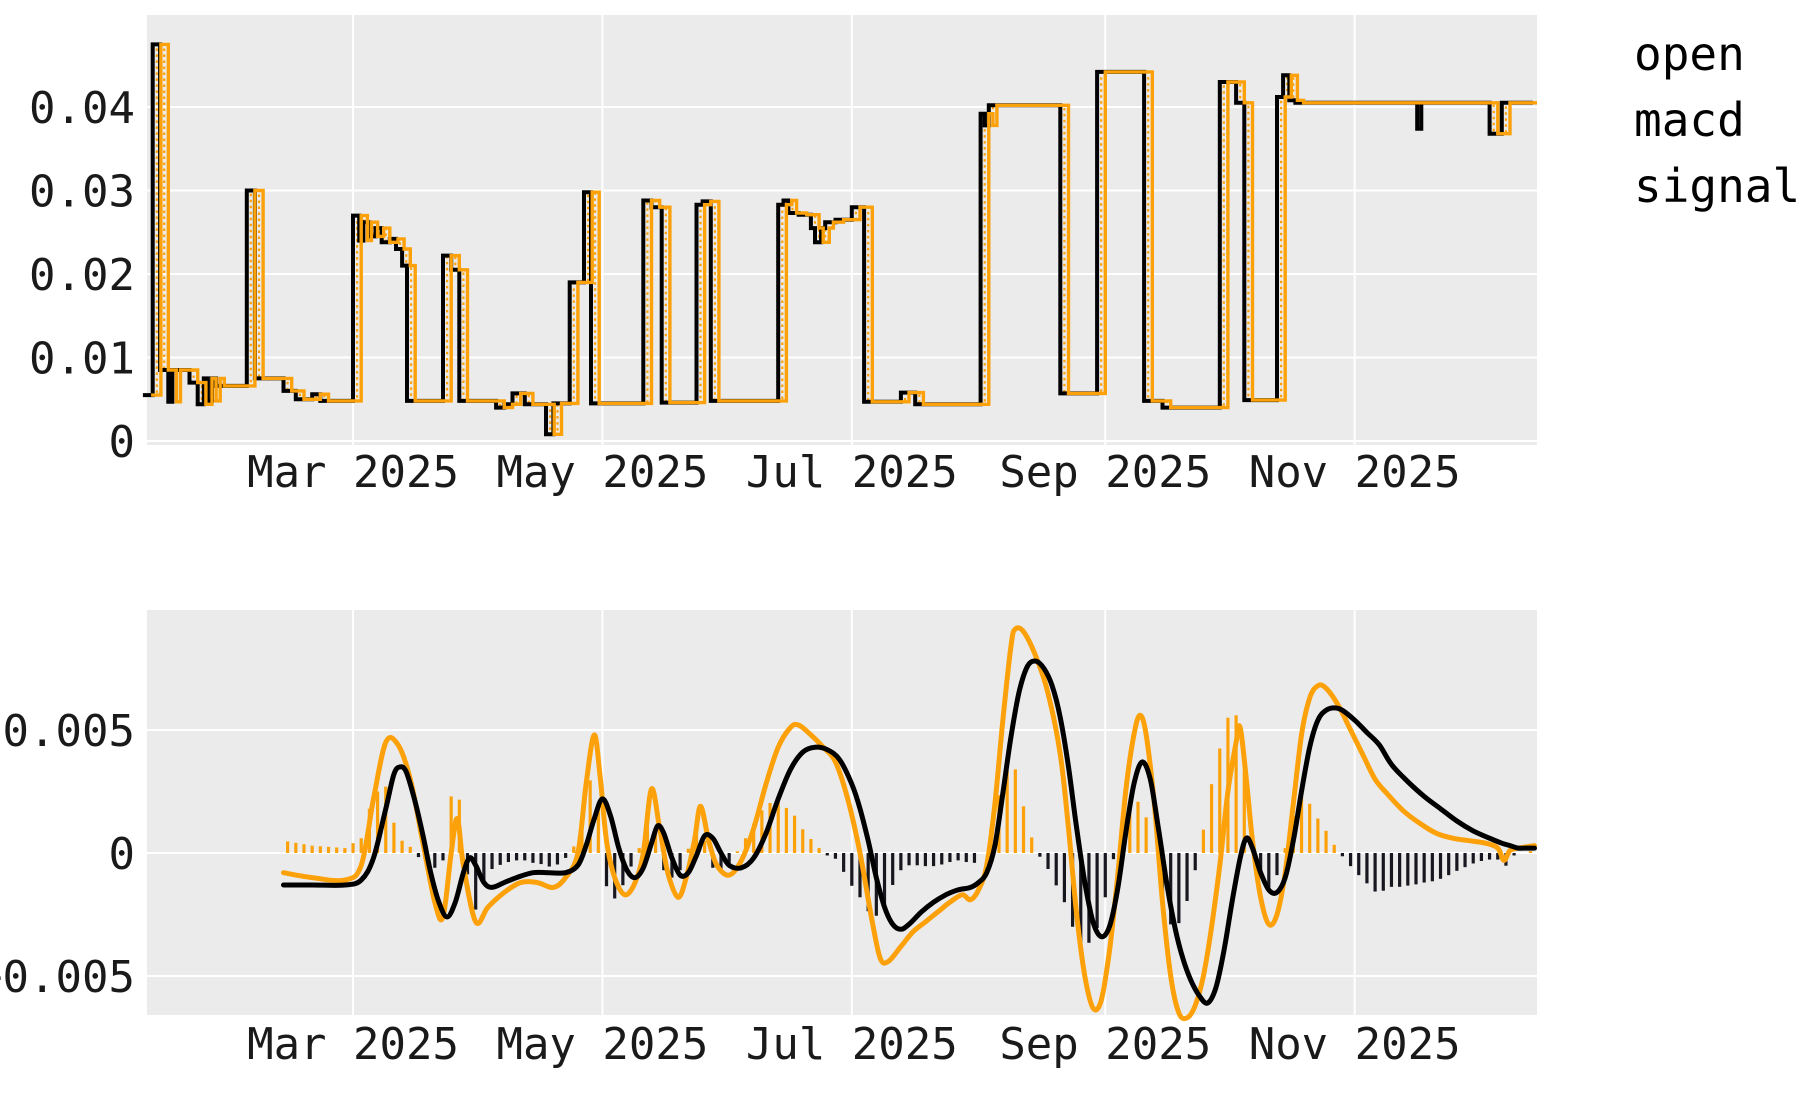 This screenshot has width=1800, height=1100. I want to click on legend-entry-macd: macd, so click(1680, 120).